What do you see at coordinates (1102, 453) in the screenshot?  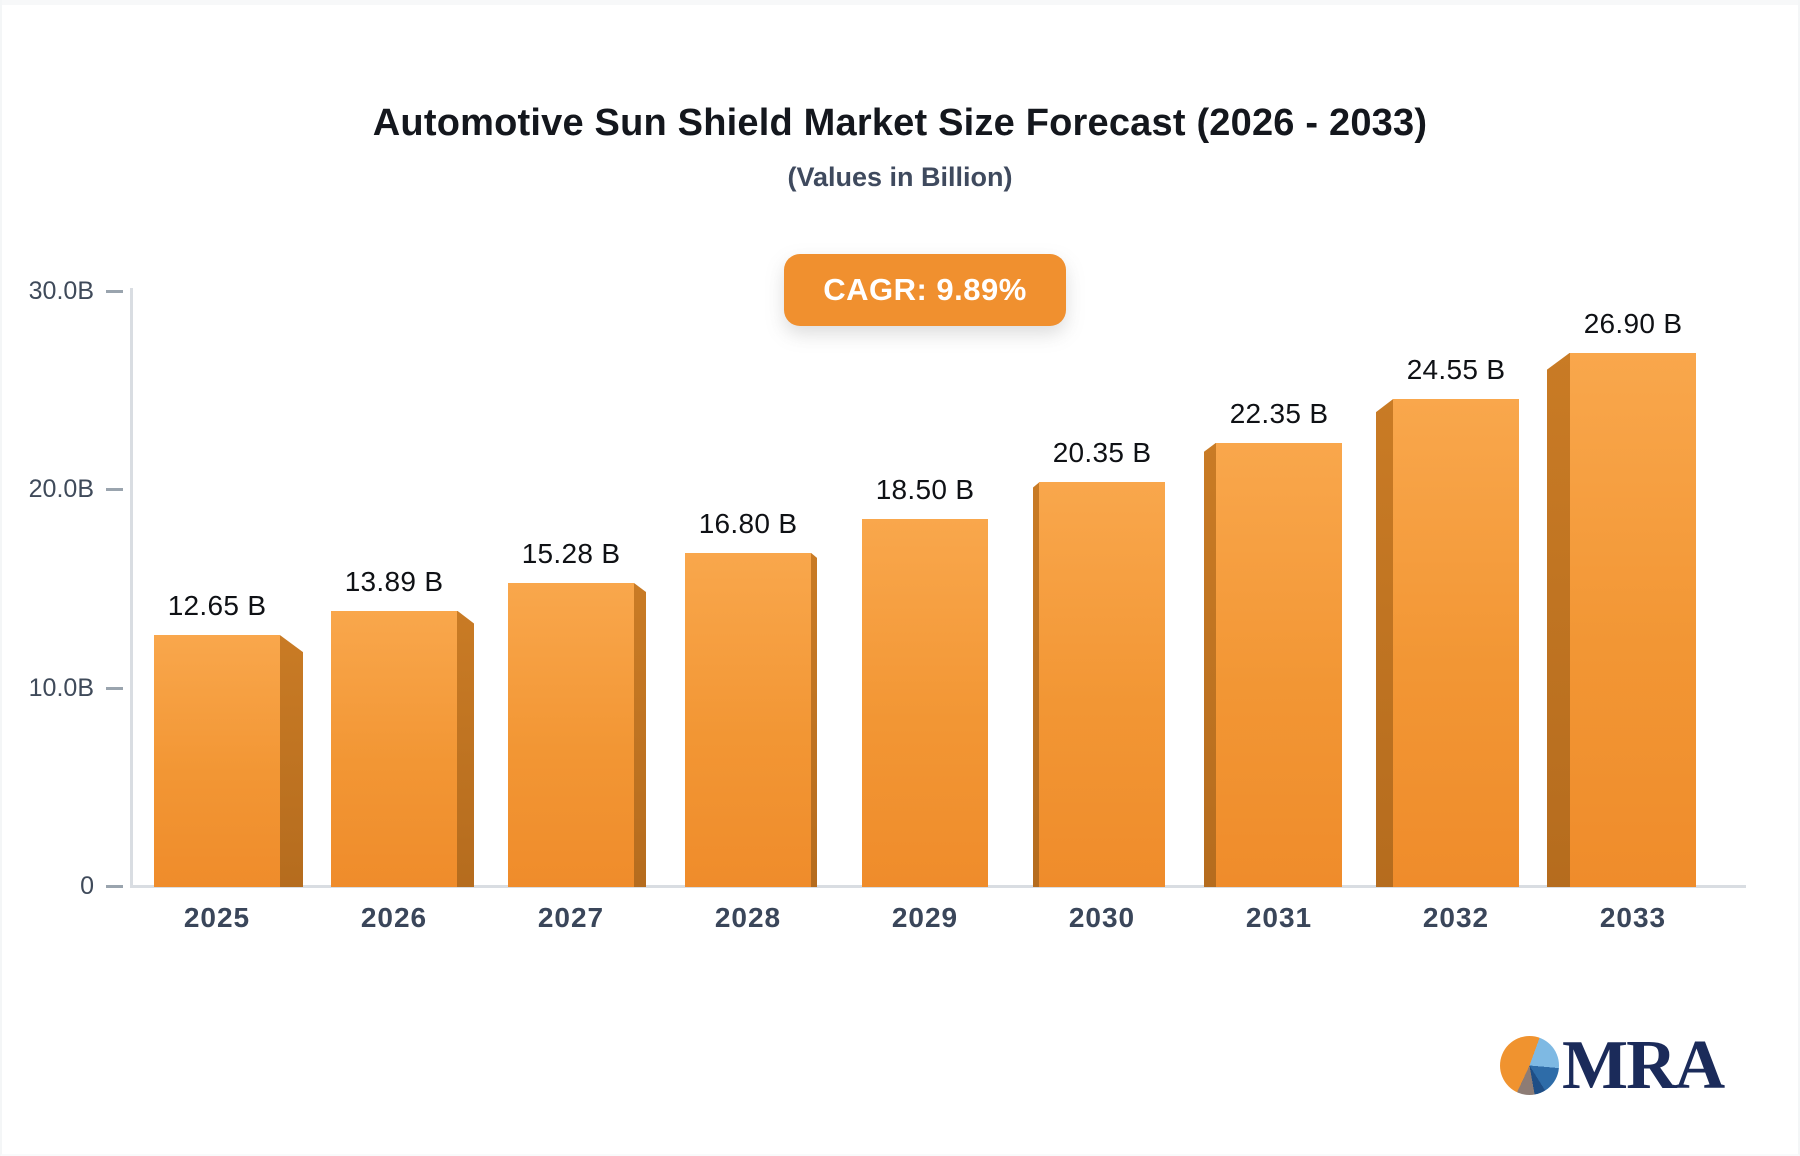 I see `bar-value-label: 20.35 B` at bounding box center [1102, 453].